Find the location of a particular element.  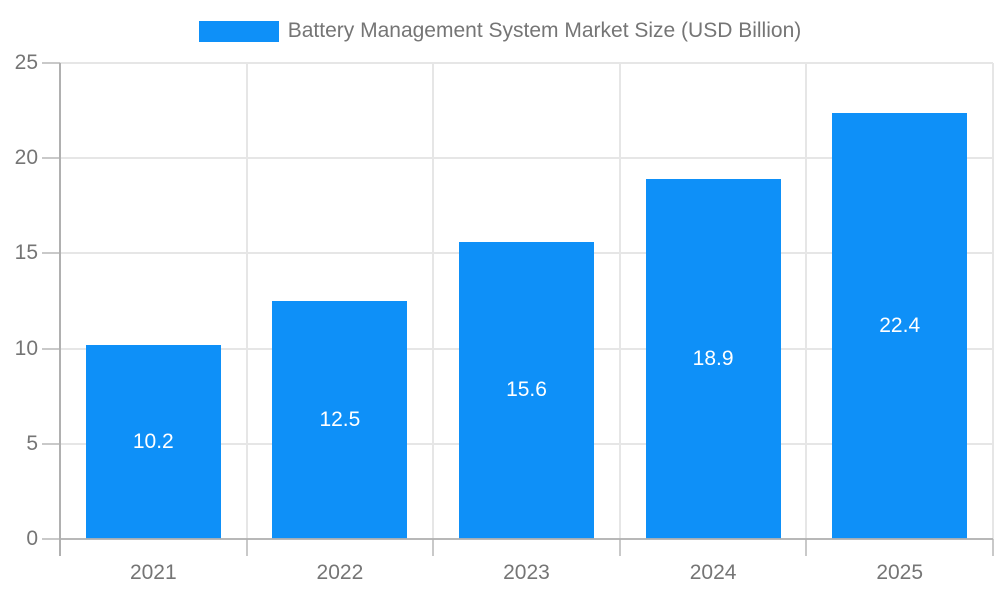

x-axis-line is located at coordinates (526, 539).